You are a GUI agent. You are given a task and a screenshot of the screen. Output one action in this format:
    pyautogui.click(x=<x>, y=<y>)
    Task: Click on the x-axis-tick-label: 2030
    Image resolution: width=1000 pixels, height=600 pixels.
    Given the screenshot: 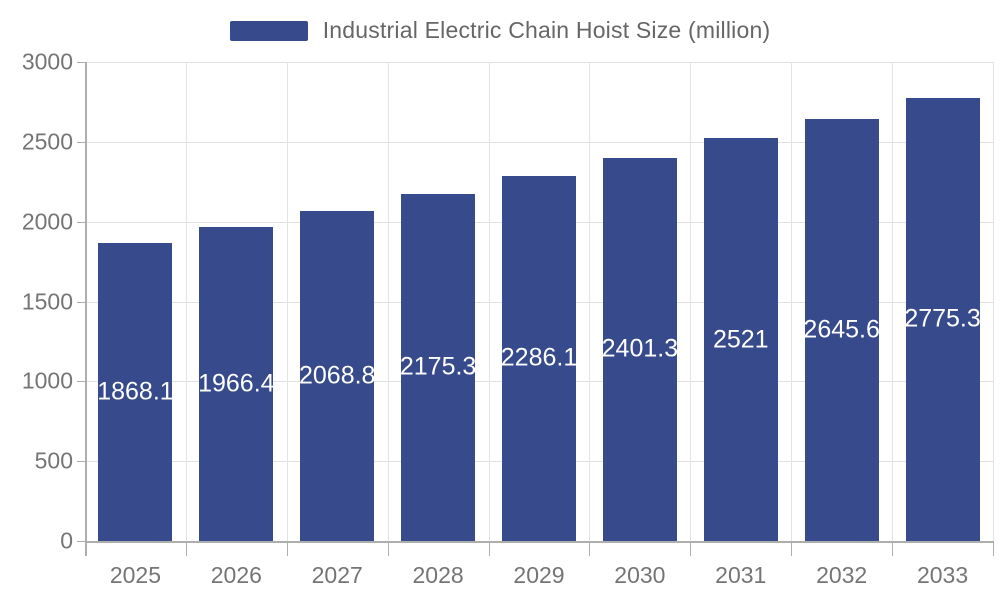 What is the action you would take?
    pyautogui.click(x=640, y=575)
    